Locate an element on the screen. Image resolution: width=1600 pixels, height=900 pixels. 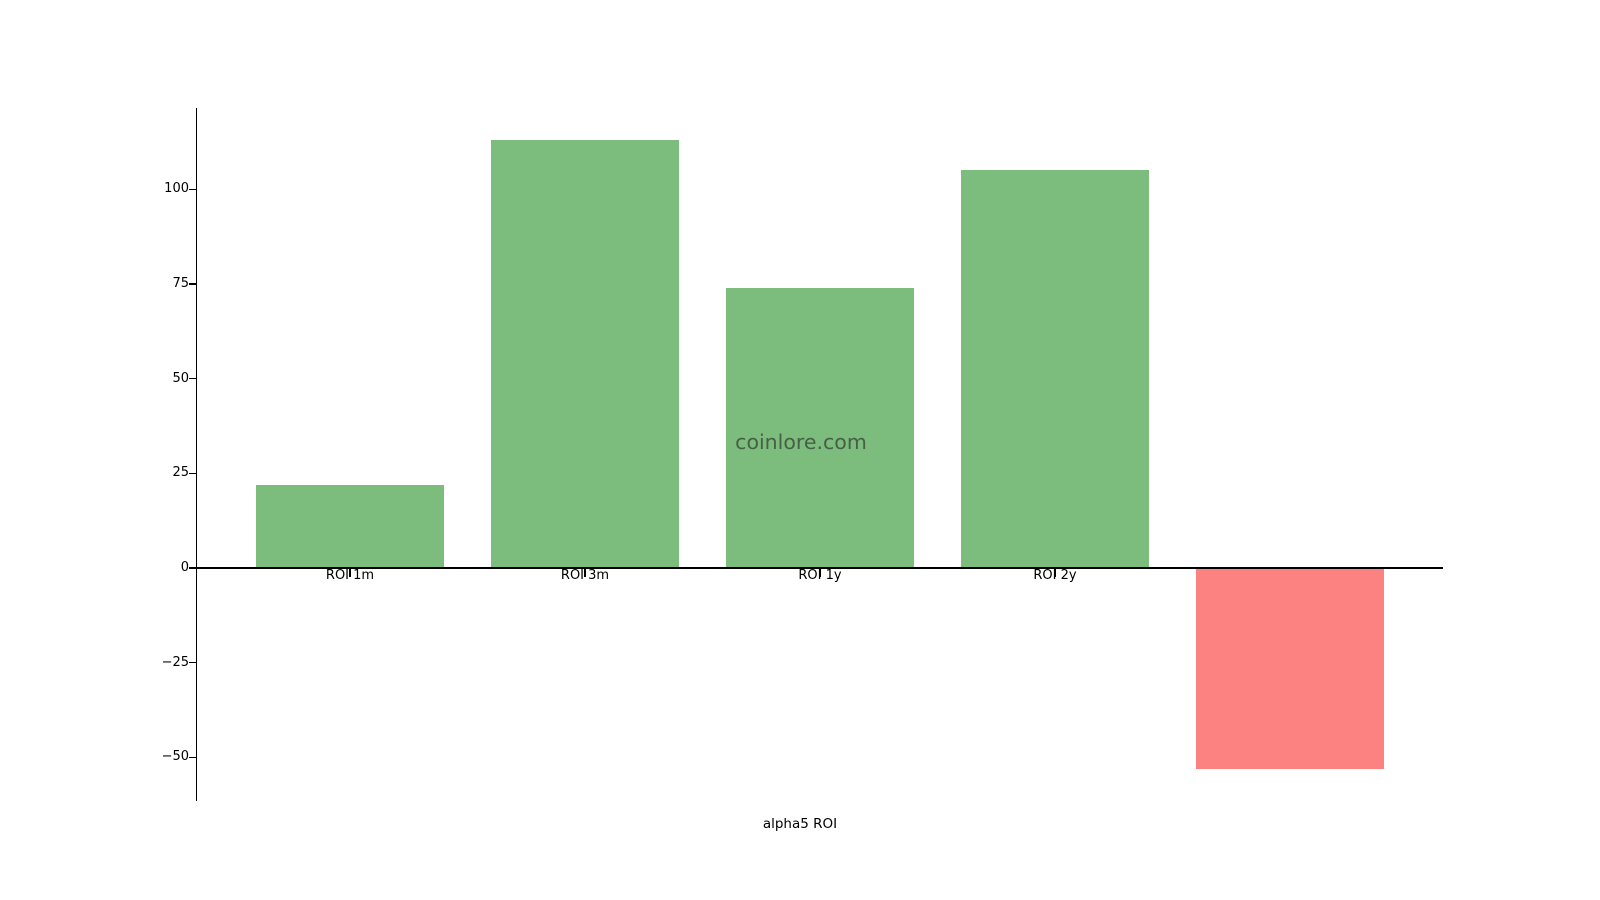
y-axis-line is located at coordinates (196, 454).